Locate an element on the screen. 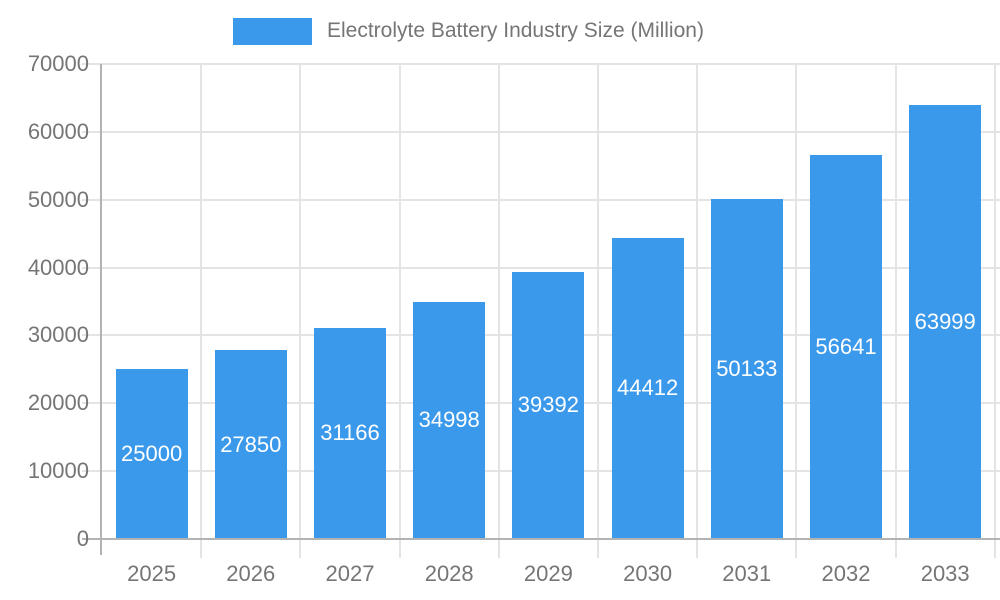 Image resolution: width=1000 pixels, height=600 pixels. bar-value-label: 56641 is located at coordinates (846, 346).